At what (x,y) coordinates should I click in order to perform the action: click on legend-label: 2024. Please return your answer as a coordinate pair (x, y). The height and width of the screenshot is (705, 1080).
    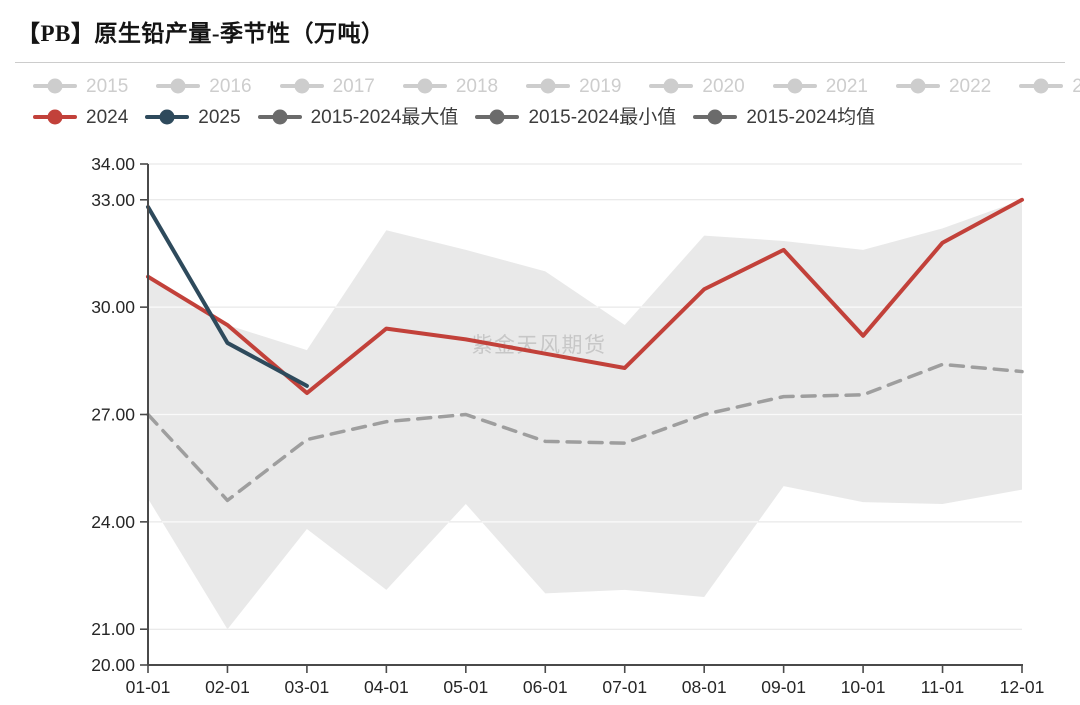
    Looking at the image, I should click on (107, 117).